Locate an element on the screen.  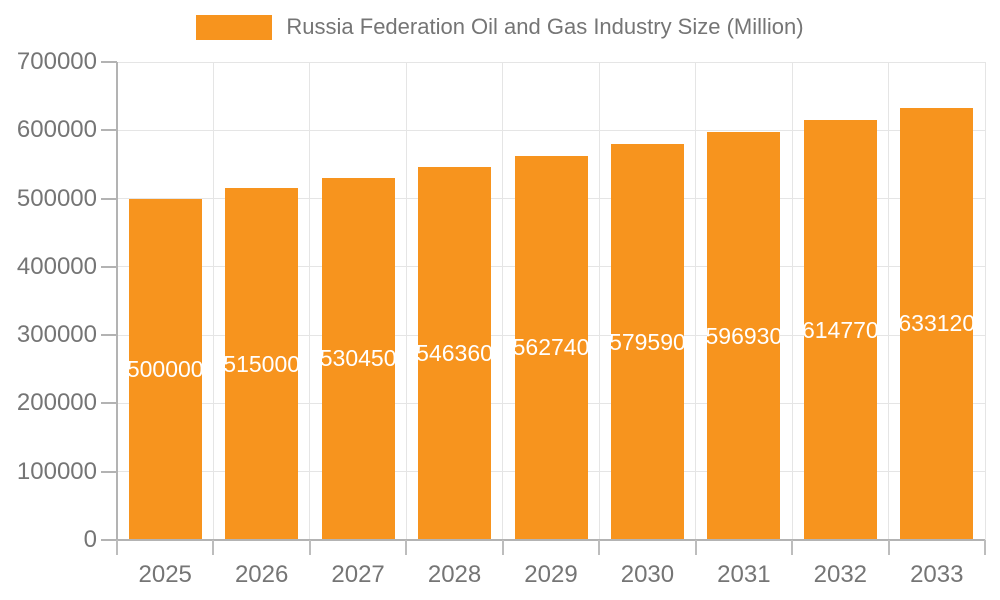
bar: 515000 is located at coordinates (262, 364).